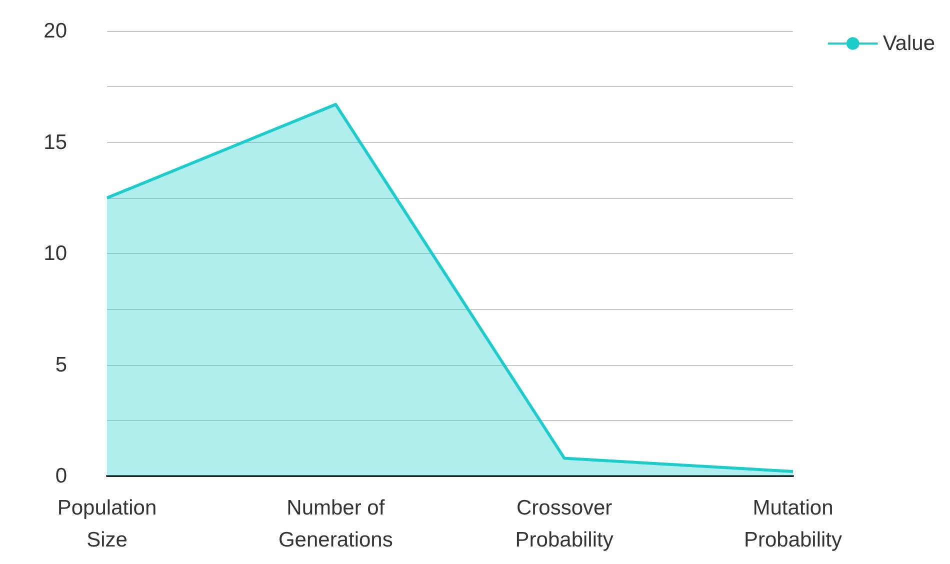 The width and height of the screenshot is (950, 564). What do you see at coordinates (61, 476) in the screenshot?
I see `y-tick-label: 0` at bounding box center [61, 476].